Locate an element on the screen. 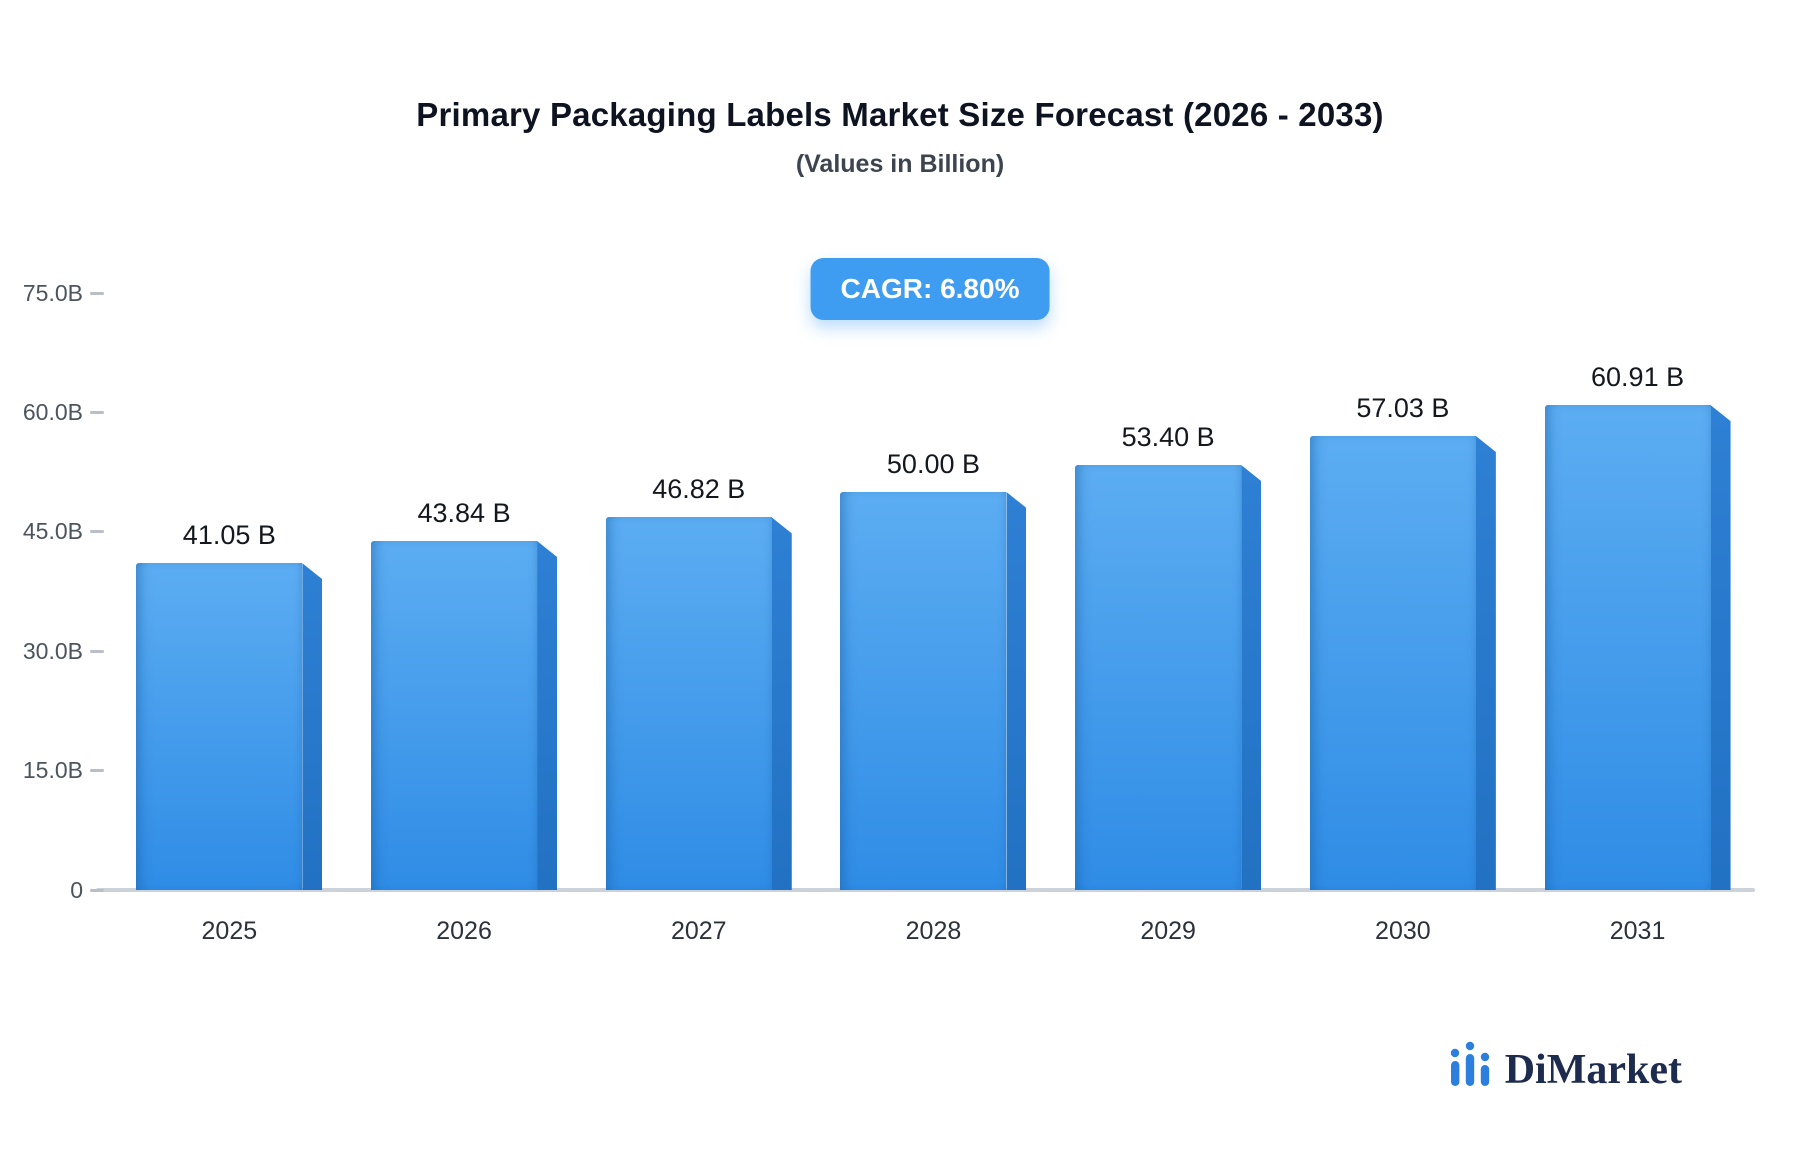 Image resolution: width=1800 pixels, height=1156 pixels. y-axis-tick: 60.0B is located at coordinates (52, 412).